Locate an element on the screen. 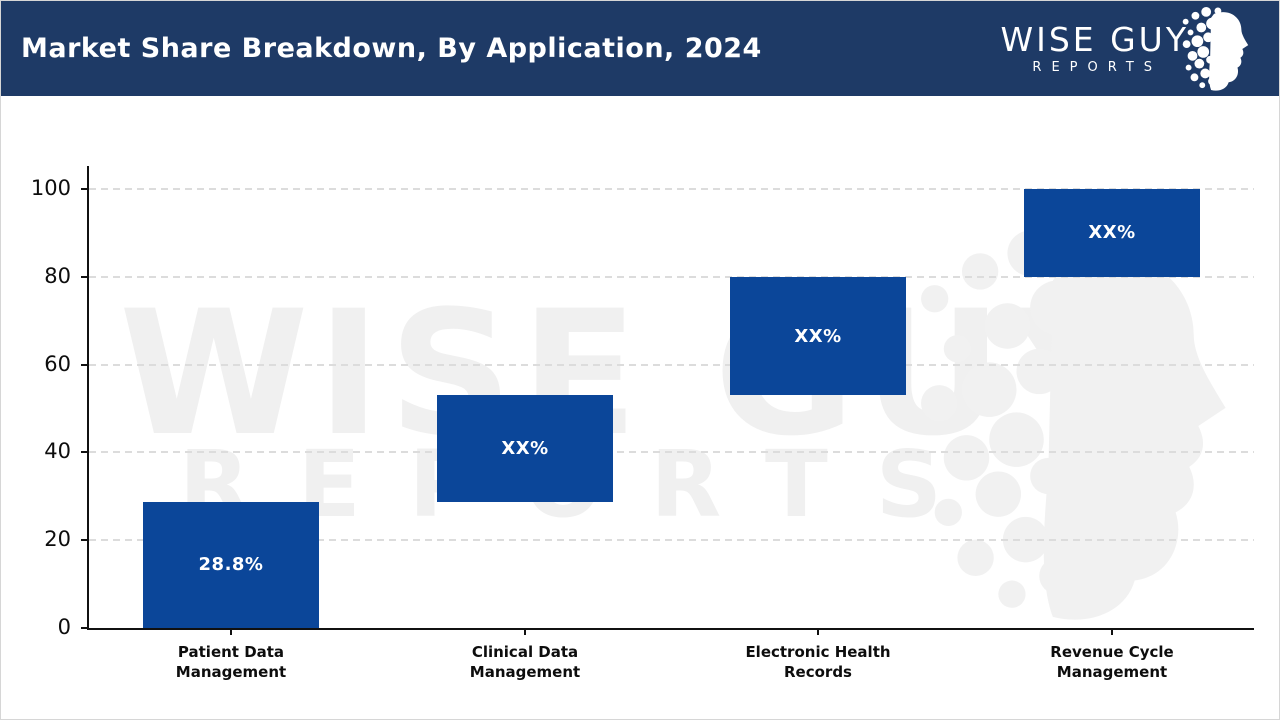  y-axis-tick-label: 60 is located at coordinates (57, 363).